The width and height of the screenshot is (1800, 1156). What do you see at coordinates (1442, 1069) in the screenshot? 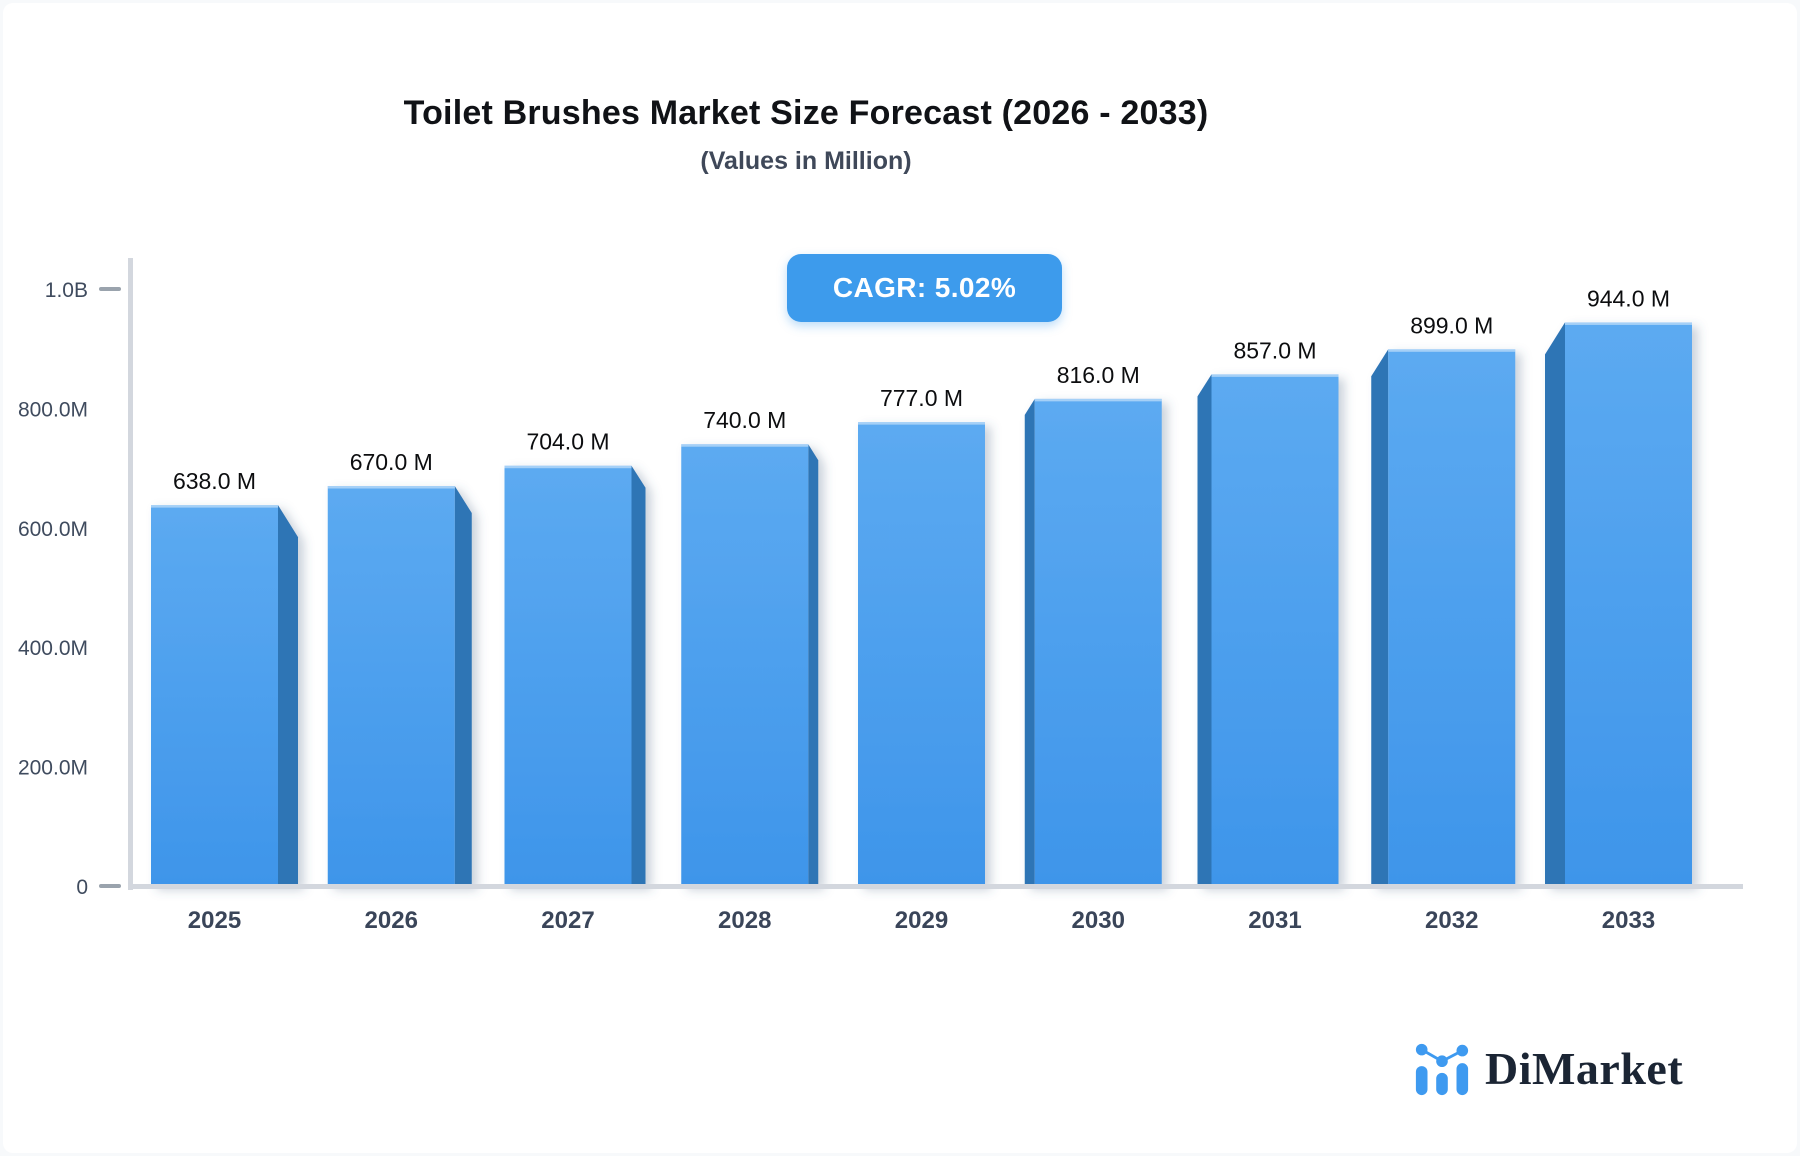
I see `bar-chart-logo-icon` at bounding box center [1442, 1069].